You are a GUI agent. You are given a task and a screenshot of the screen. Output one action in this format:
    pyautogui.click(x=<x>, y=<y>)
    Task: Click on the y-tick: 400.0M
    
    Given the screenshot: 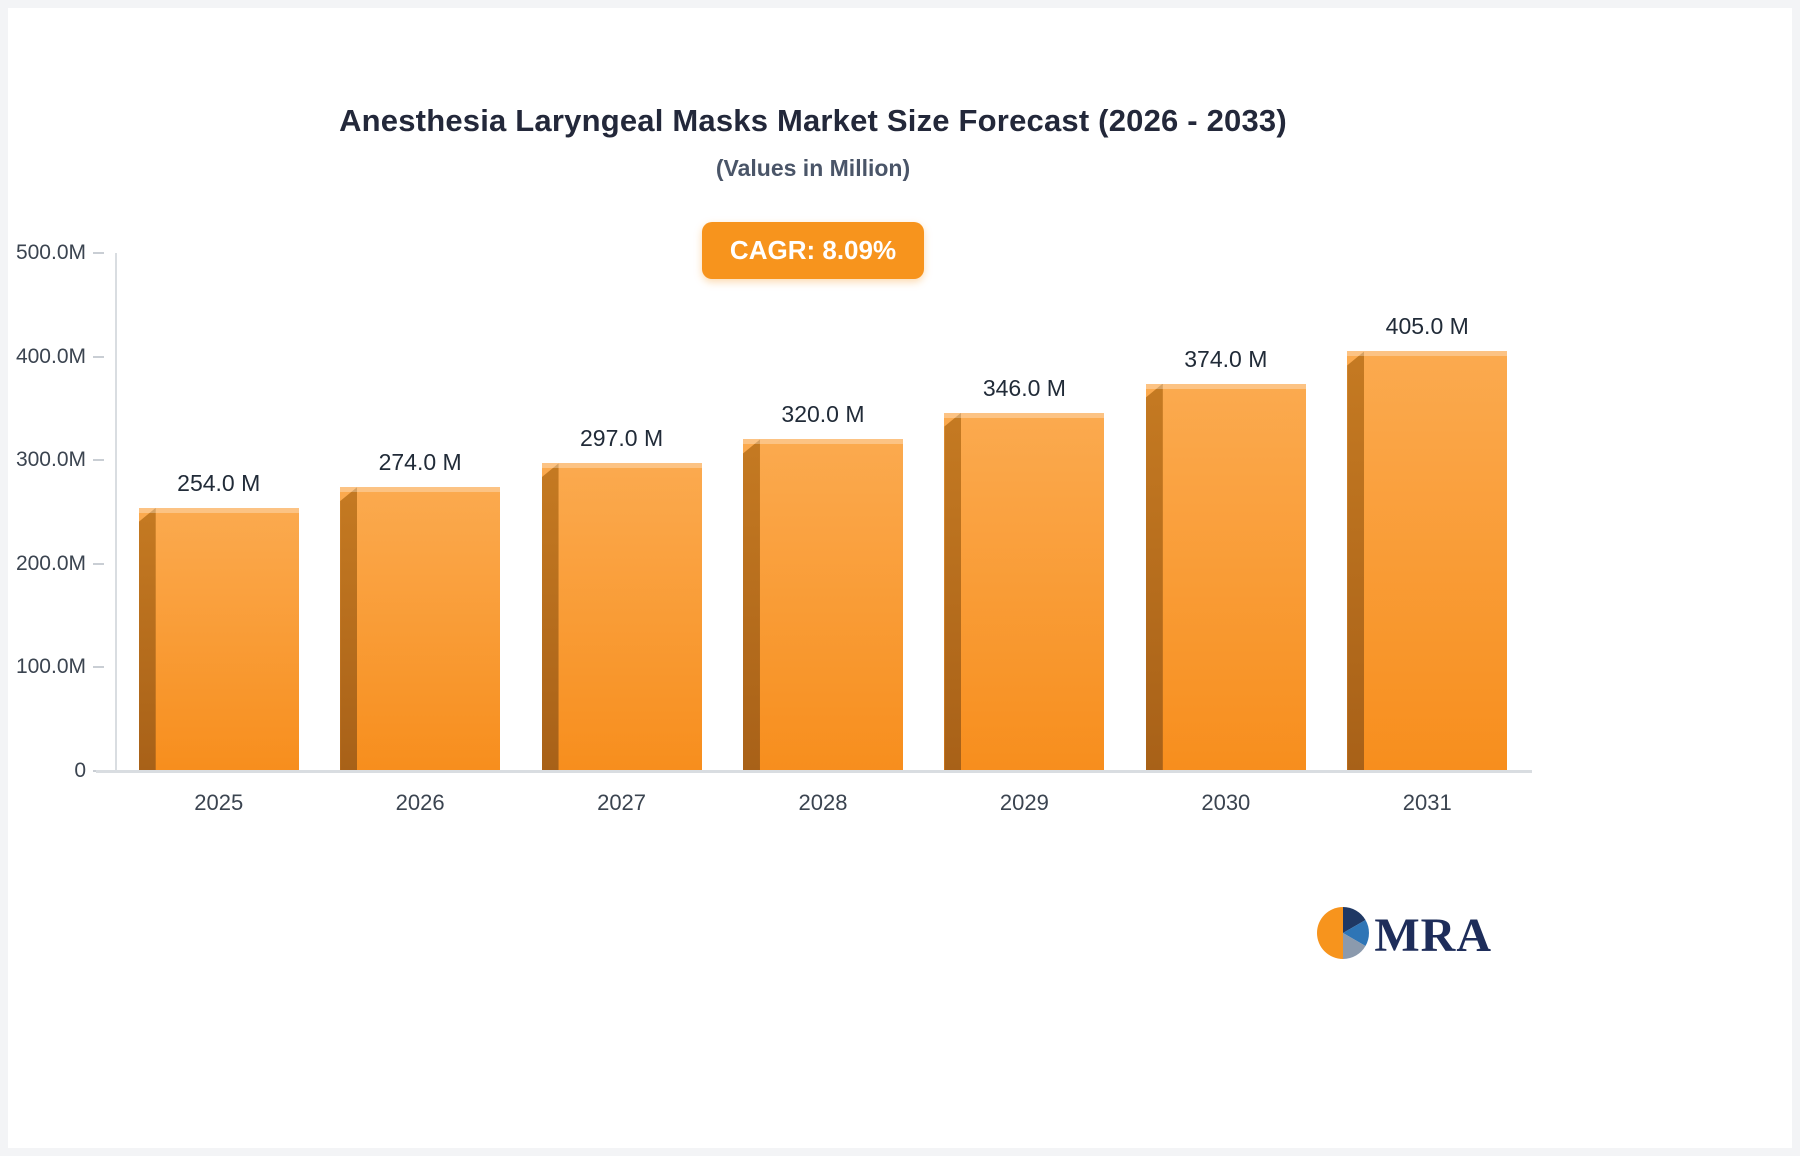 What is the action you would take?
    pyautogui.click(x=60, y=357)
    